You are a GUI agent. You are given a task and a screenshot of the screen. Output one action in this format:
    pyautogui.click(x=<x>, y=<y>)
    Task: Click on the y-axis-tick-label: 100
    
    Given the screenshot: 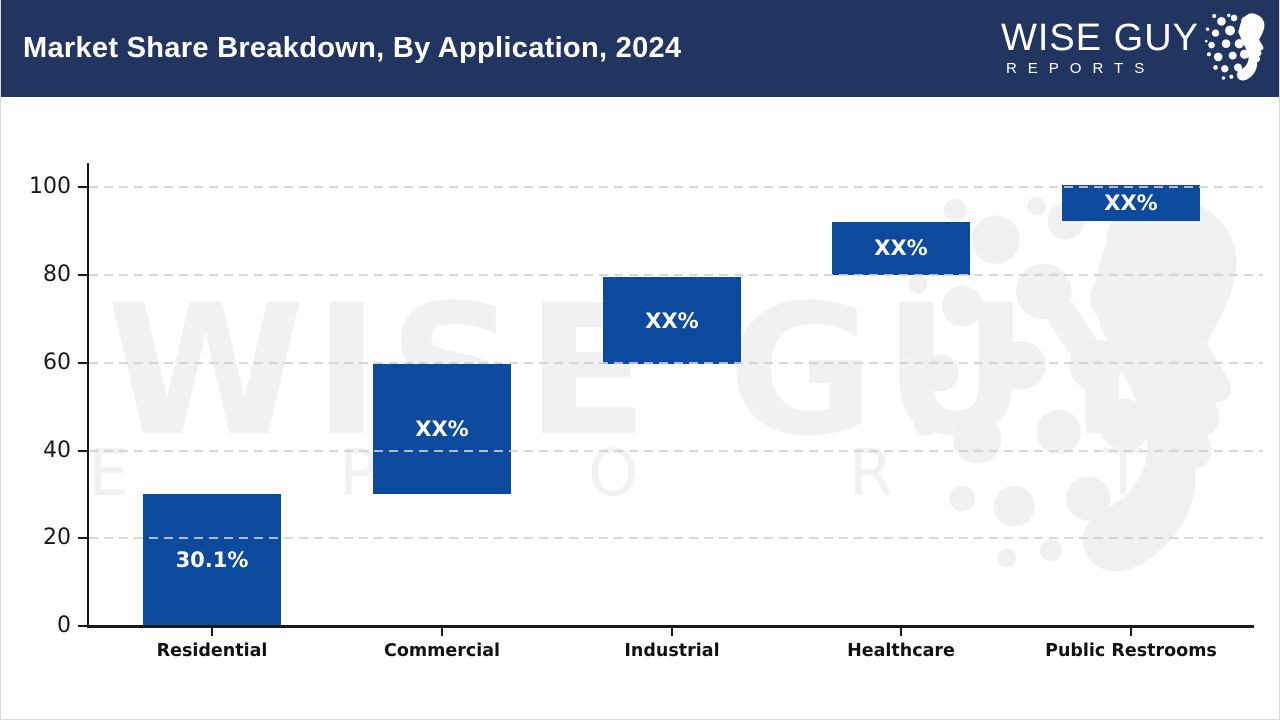 What is the action you would take?
    pyautogui.click(x=50, y=187)
    